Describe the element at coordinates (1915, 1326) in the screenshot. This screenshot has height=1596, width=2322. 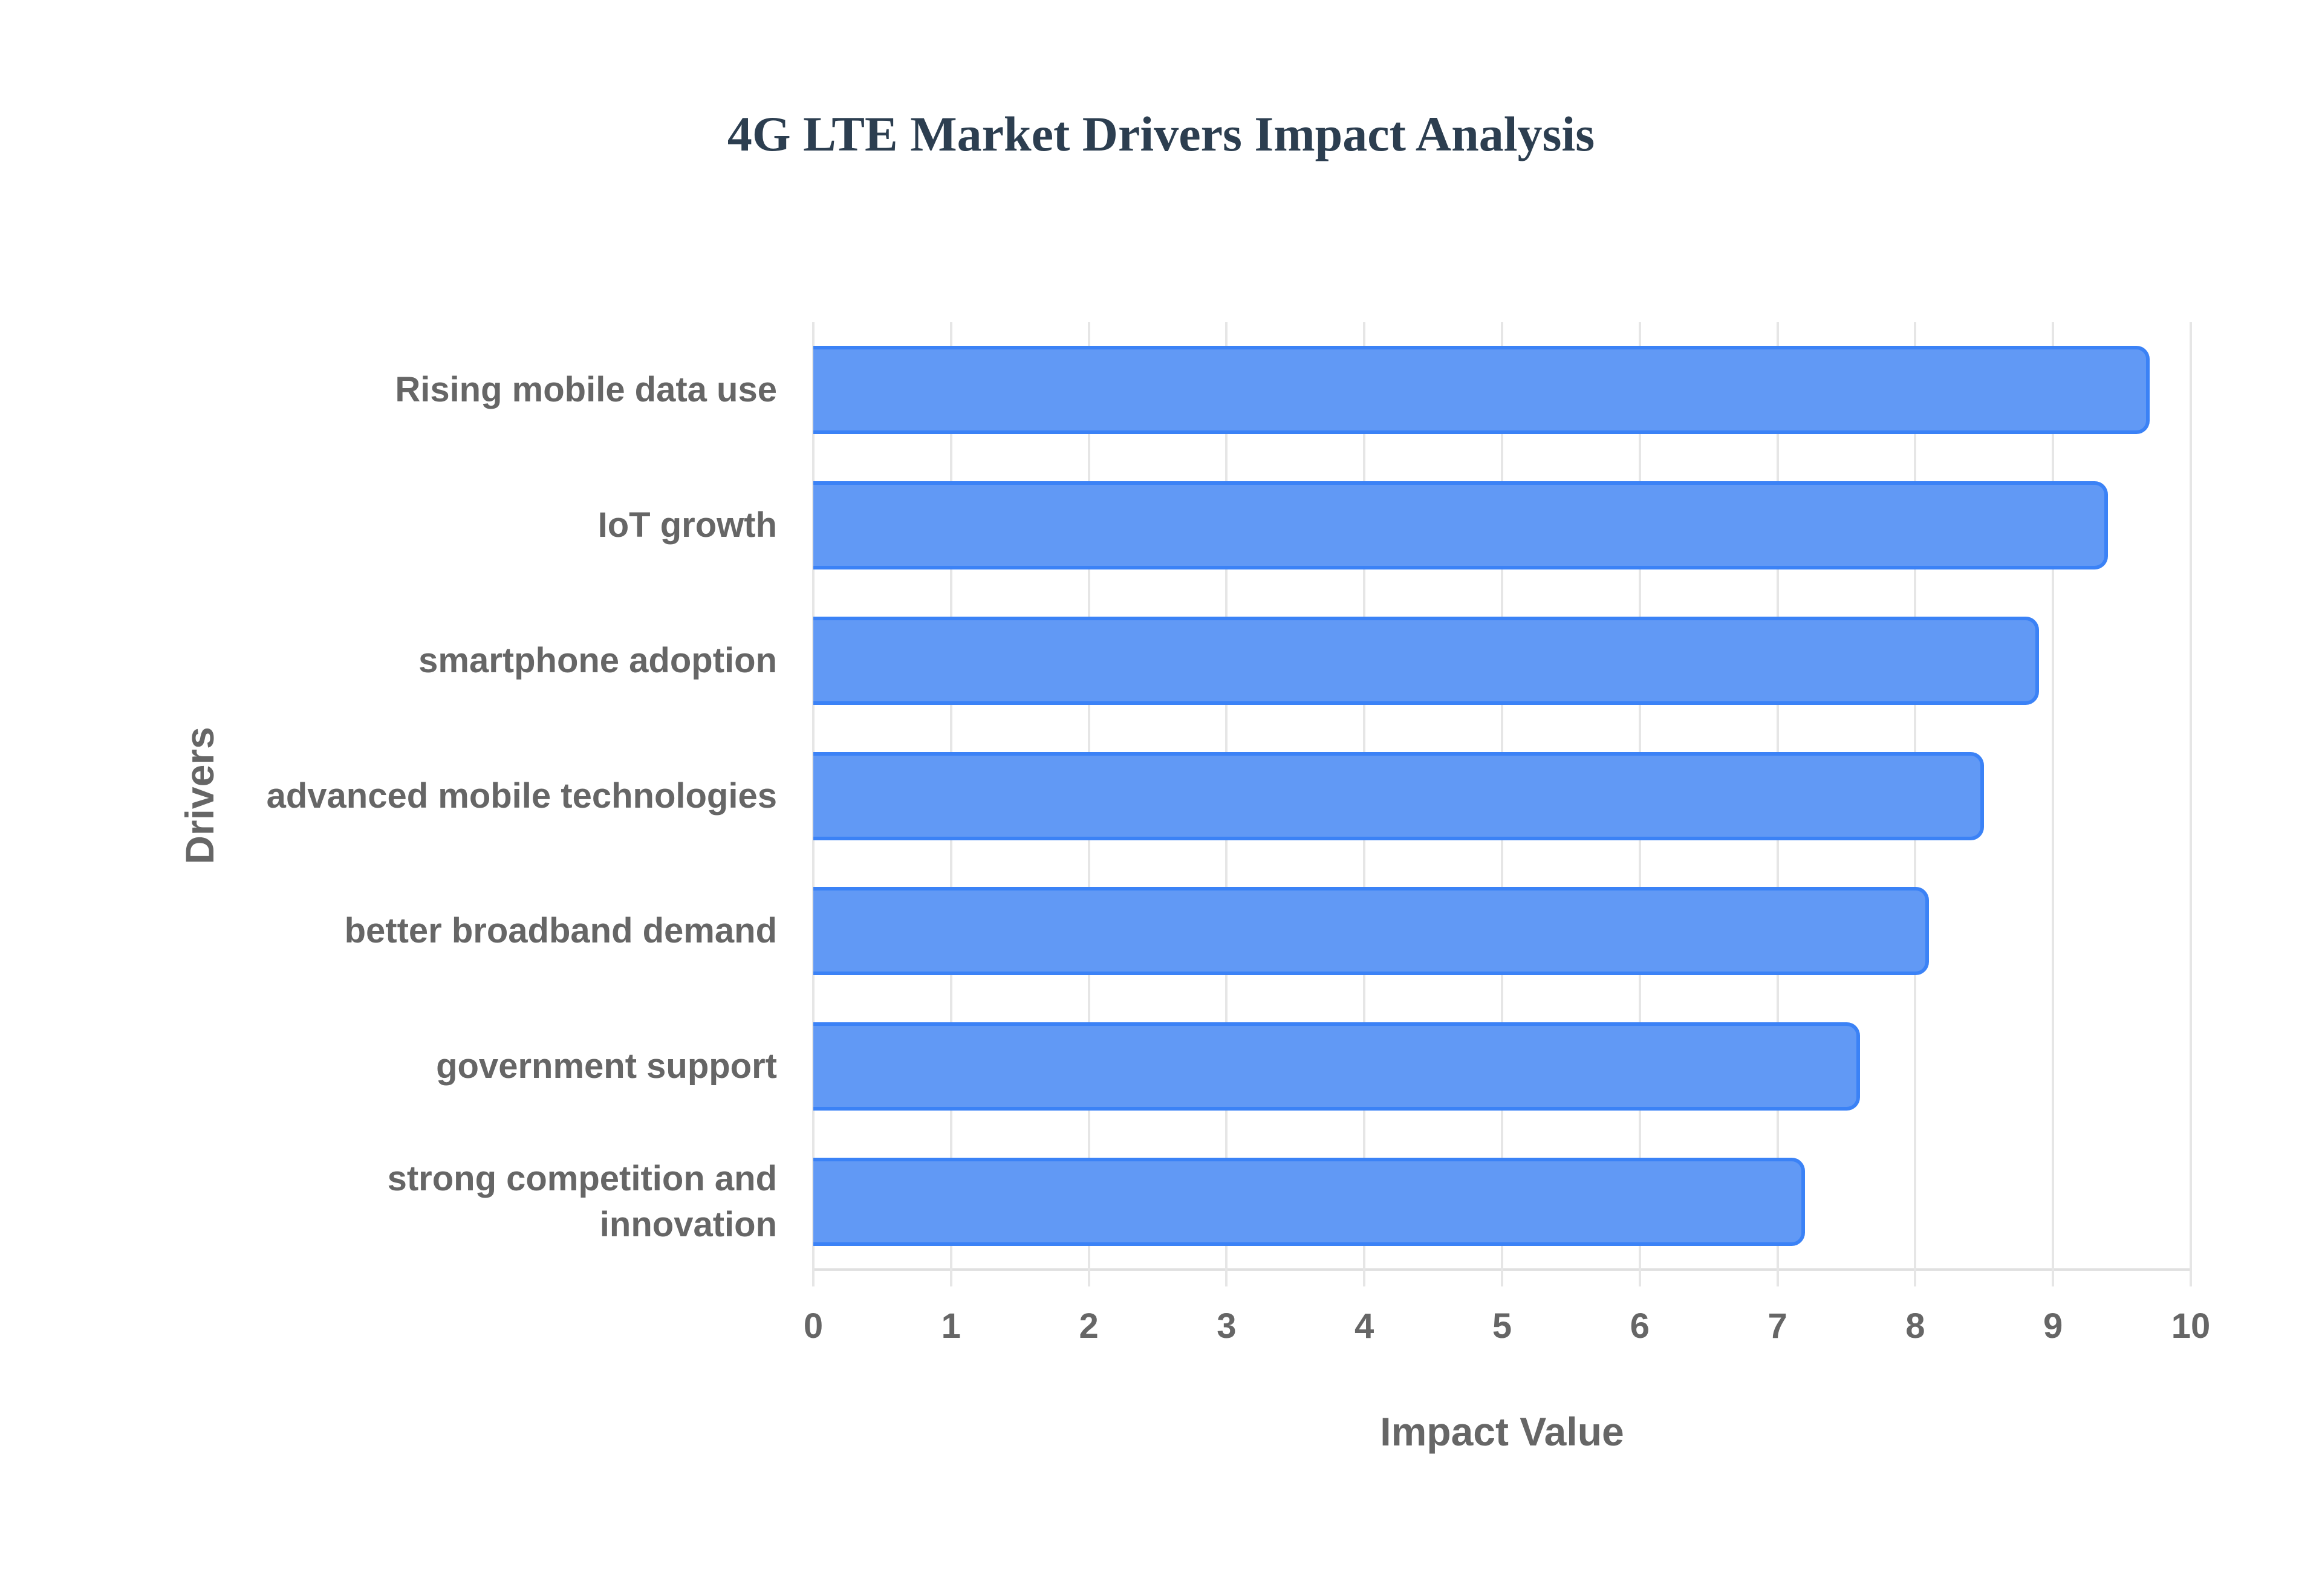
I see `x-axis-tick-label: 8` at that location.